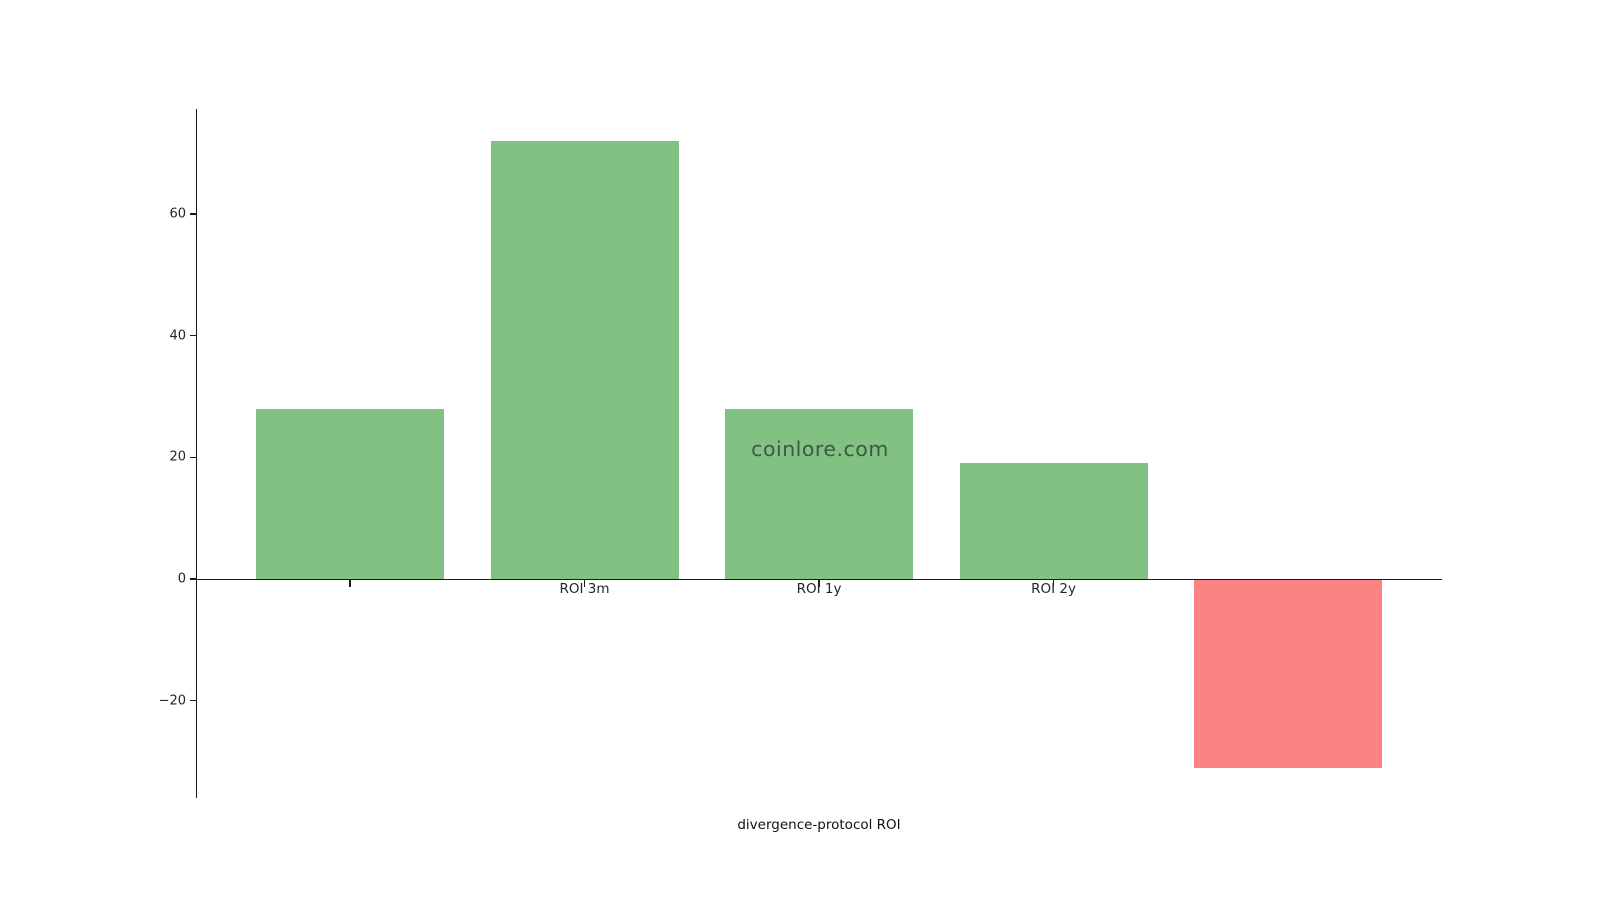 This screenshot has width=1600, height=900. Describe the element at coordinates (177, 336) in the screenshot. I see `y-axis-tick-label: 40` at that location.